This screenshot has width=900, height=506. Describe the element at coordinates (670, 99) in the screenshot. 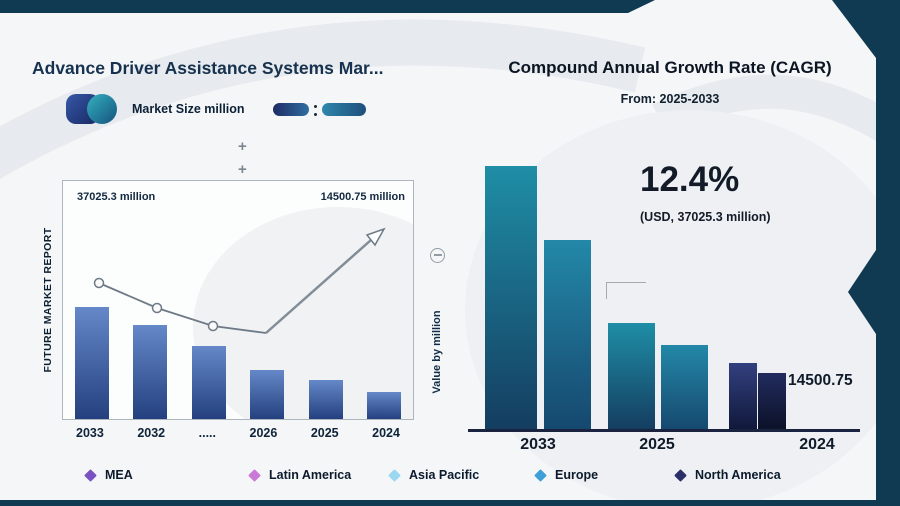

I see `cagr-subtitle: From: 2025-2033` at that location.